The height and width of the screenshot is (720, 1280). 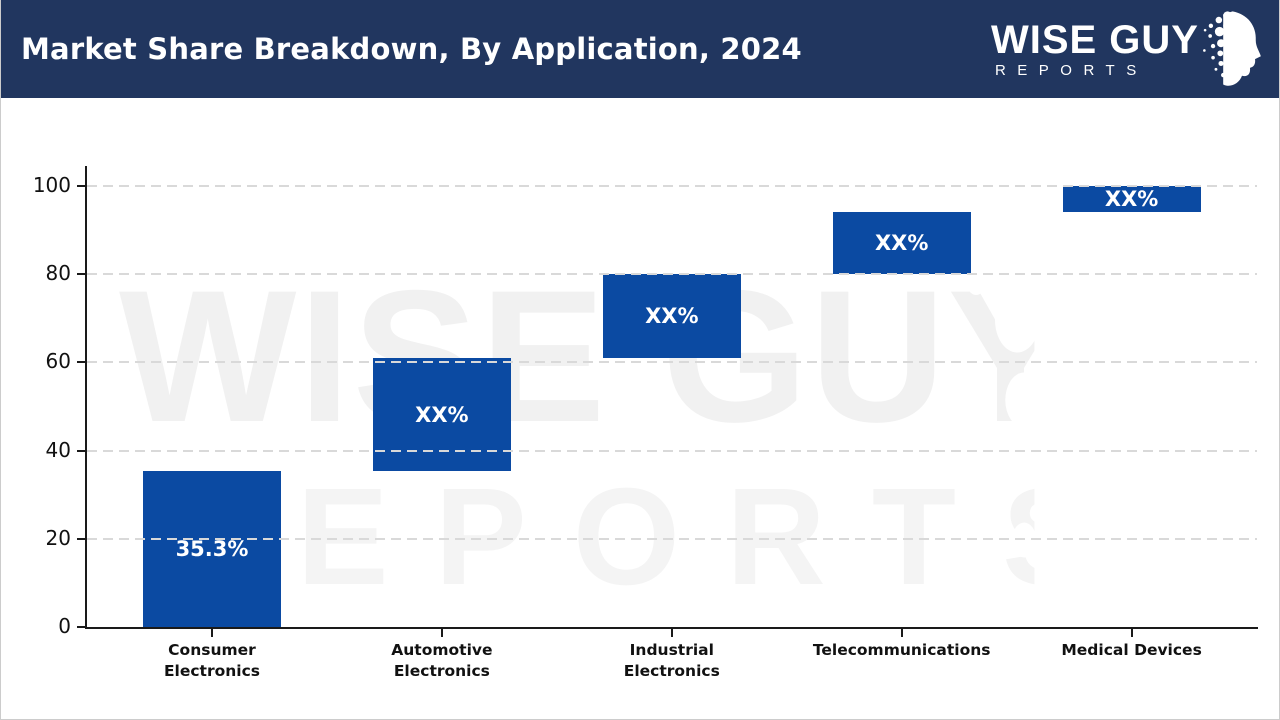 I want to click on y-axis-line, so click(x=86, y=397).